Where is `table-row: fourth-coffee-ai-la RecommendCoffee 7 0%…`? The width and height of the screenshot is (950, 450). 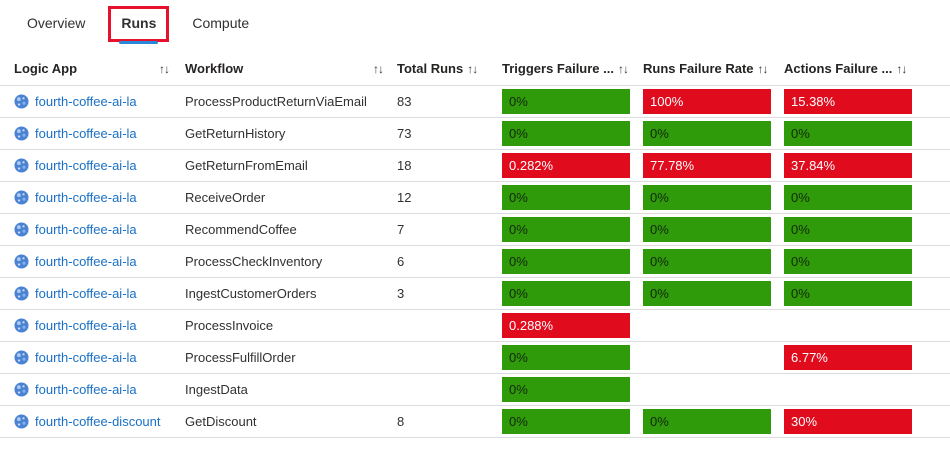 table-row: fourth-coffee-ai-la RecommendCoffee 7 0%… is located at coordinates (475, 230).